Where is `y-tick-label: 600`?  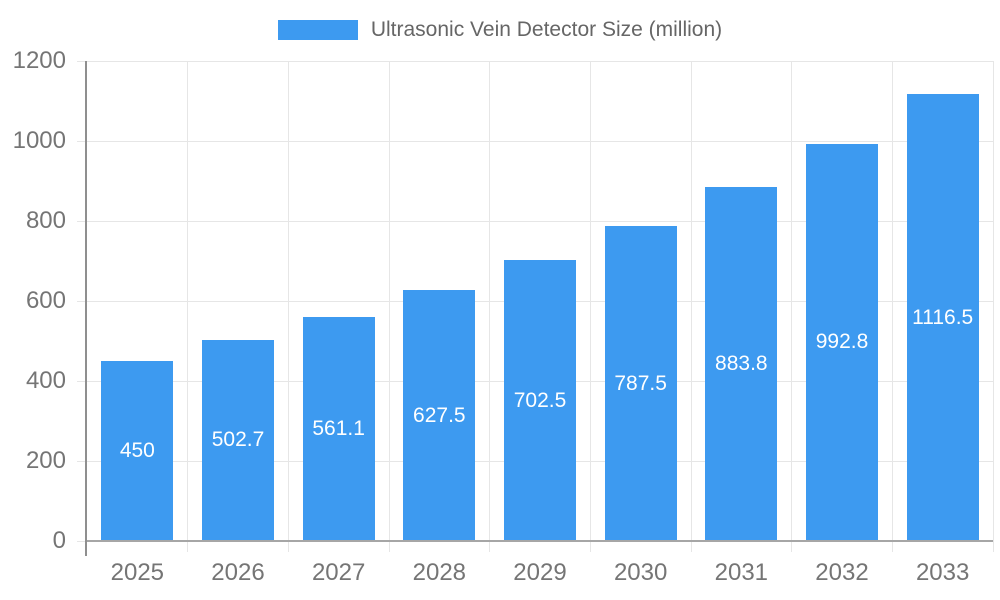
y-tick-label: 600 is located at coordinates (45, 300).